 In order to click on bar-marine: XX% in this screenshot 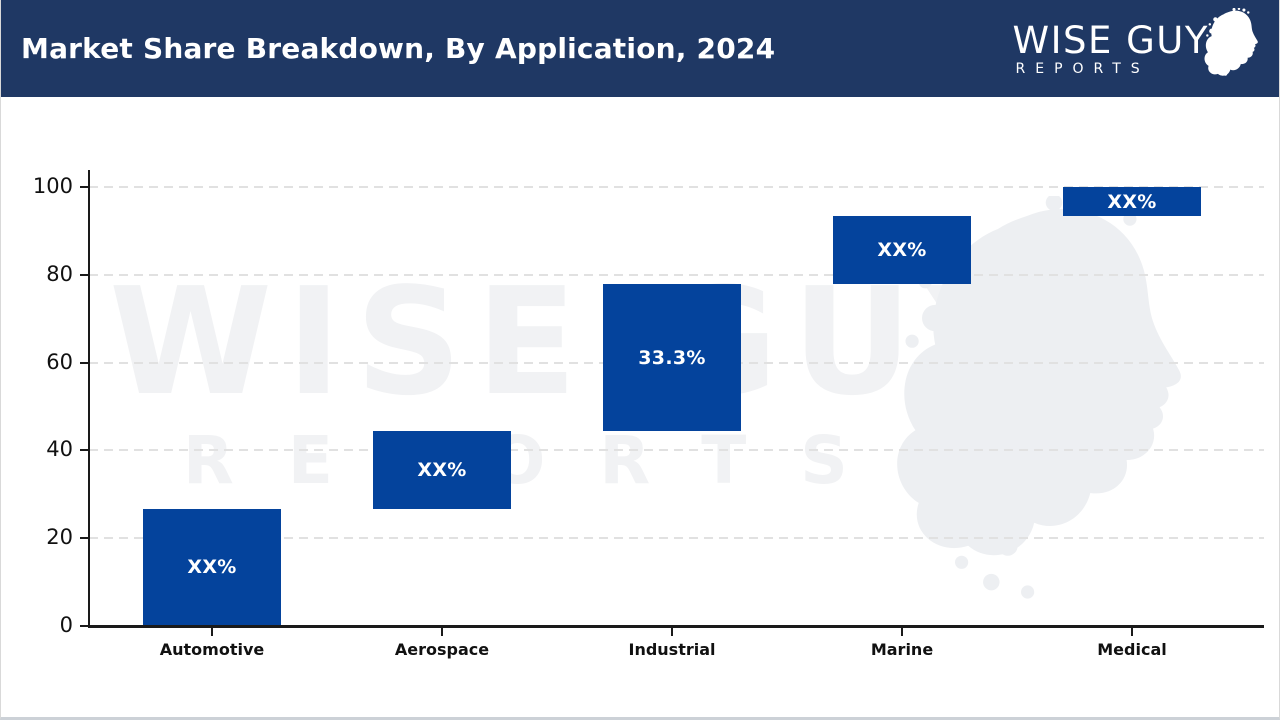, I will do `click(902, 250)`.